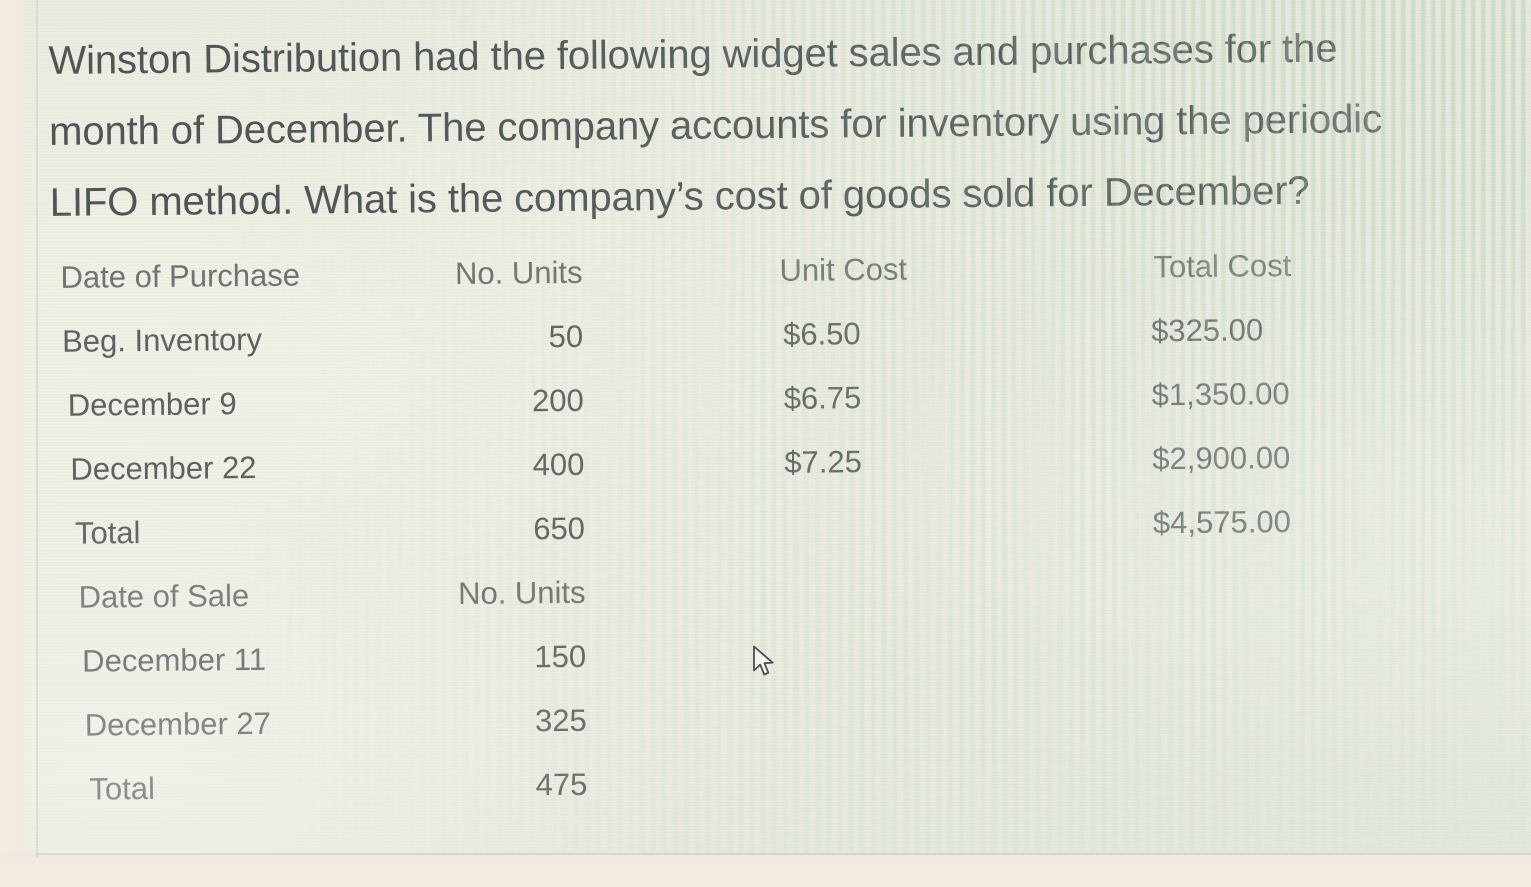  I want to click on row-total-cost: $1,350.00, so click(1220, 394).